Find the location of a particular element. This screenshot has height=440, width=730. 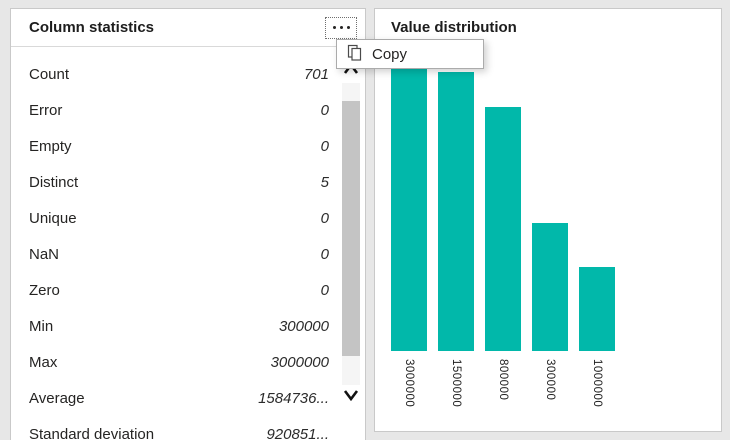

stat-row-unique: Unique 0 is located at coordinates (188, 218).